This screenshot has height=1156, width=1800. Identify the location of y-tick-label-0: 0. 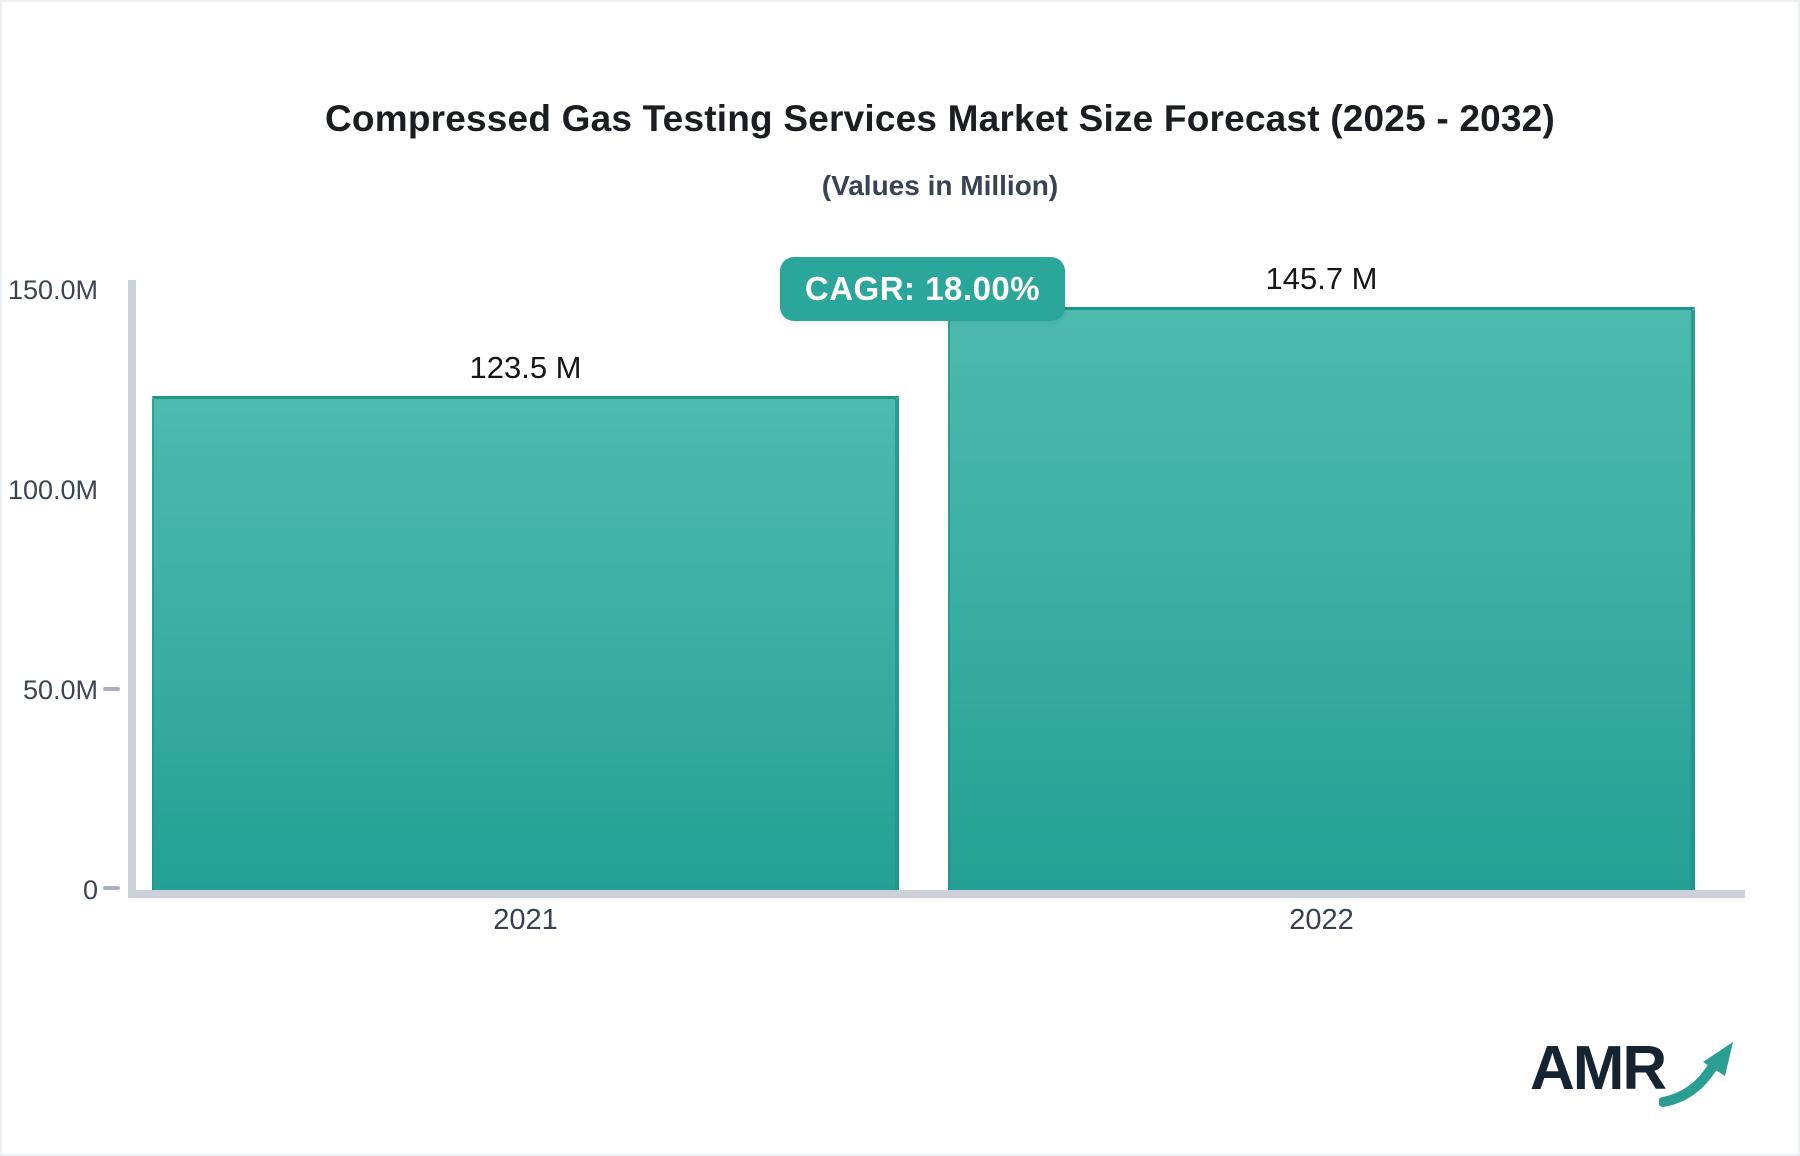
(90, 890).